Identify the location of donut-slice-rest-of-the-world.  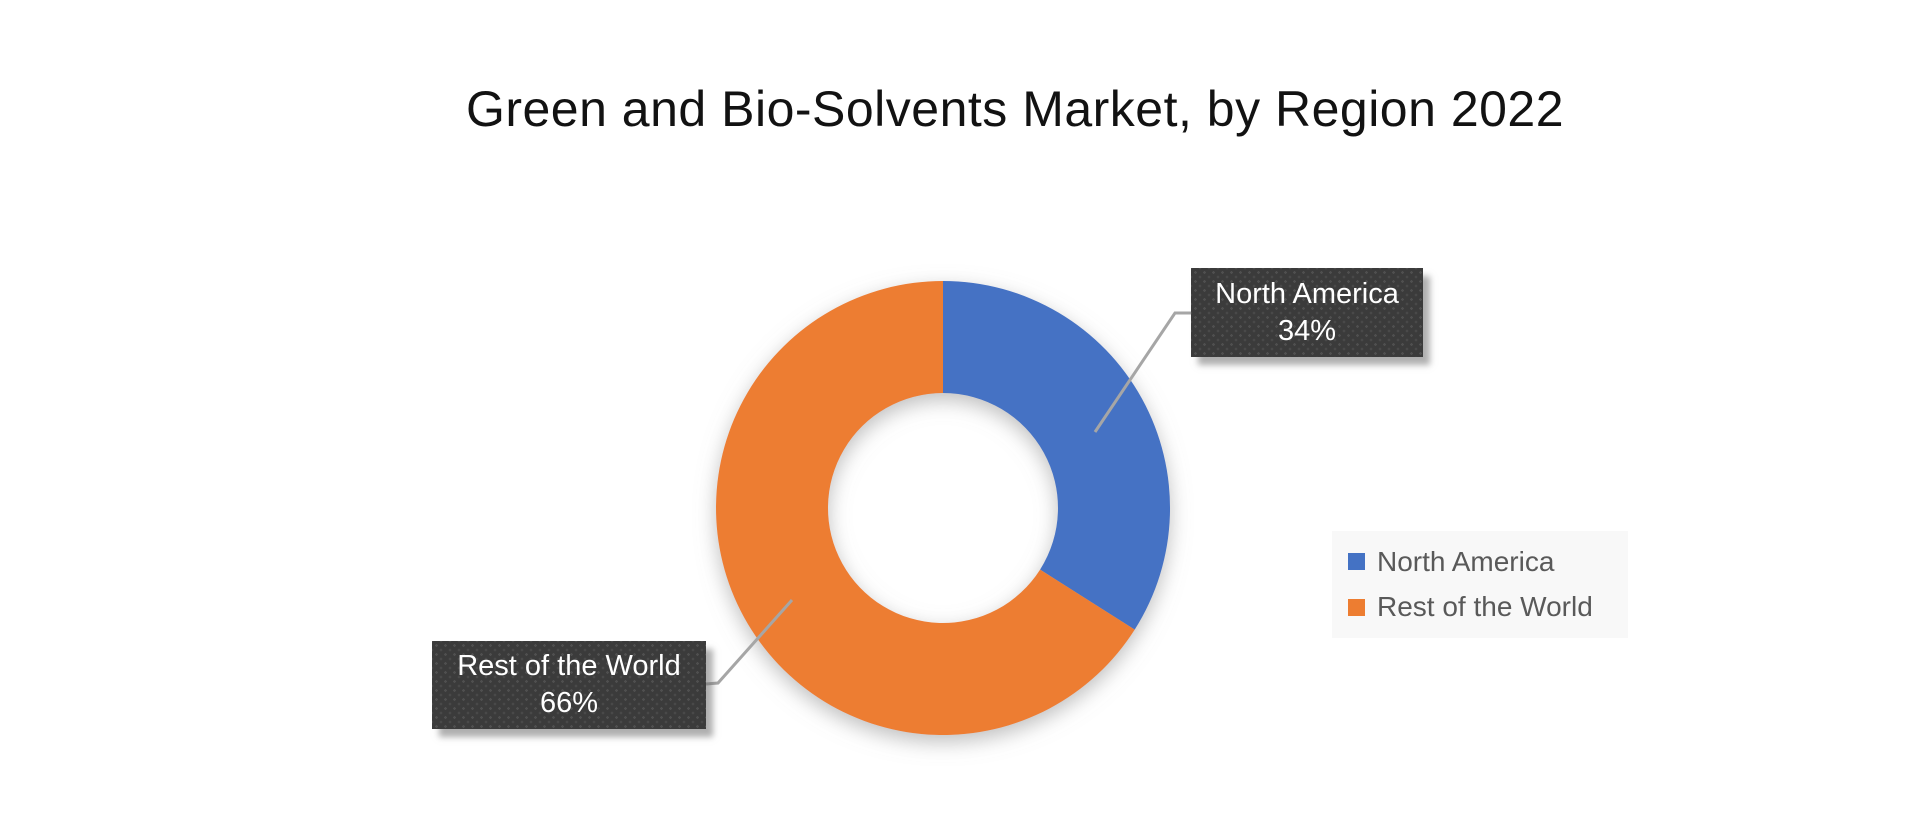
(925, 508).